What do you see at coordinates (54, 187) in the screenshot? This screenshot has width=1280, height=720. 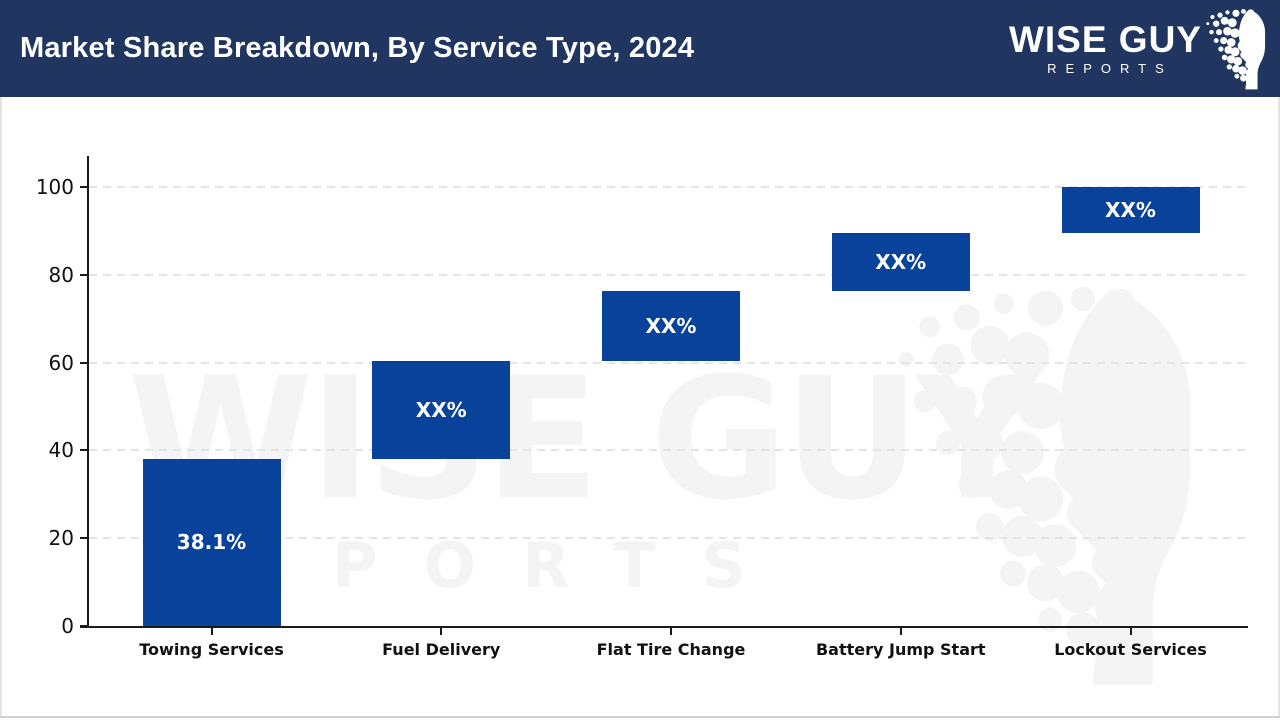 I see `y-tick-label: 100` at bounding box center [54, 187].